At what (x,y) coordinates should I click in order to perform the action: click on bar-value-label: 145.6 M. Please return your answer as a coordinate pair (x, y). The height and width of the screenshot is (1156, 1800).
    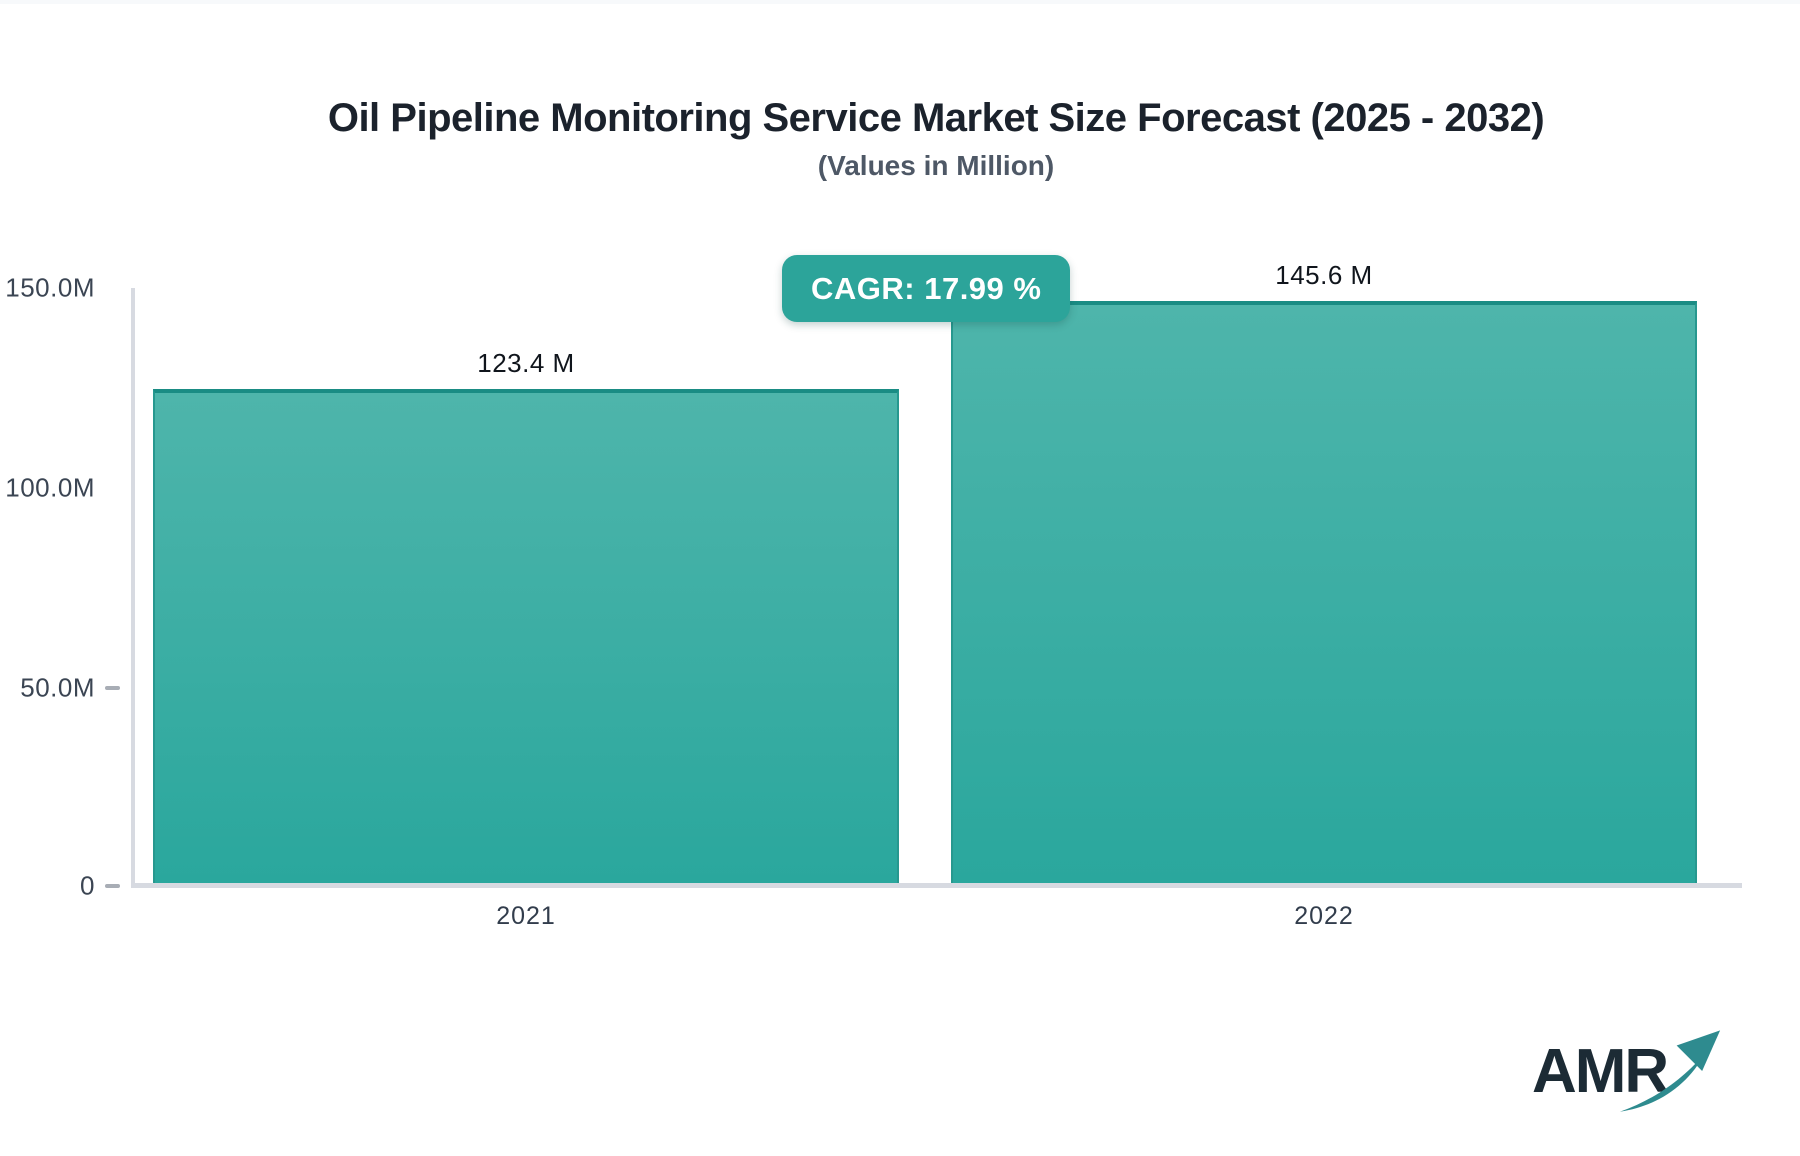
    Looking at the image, I should click on (1324, 274).